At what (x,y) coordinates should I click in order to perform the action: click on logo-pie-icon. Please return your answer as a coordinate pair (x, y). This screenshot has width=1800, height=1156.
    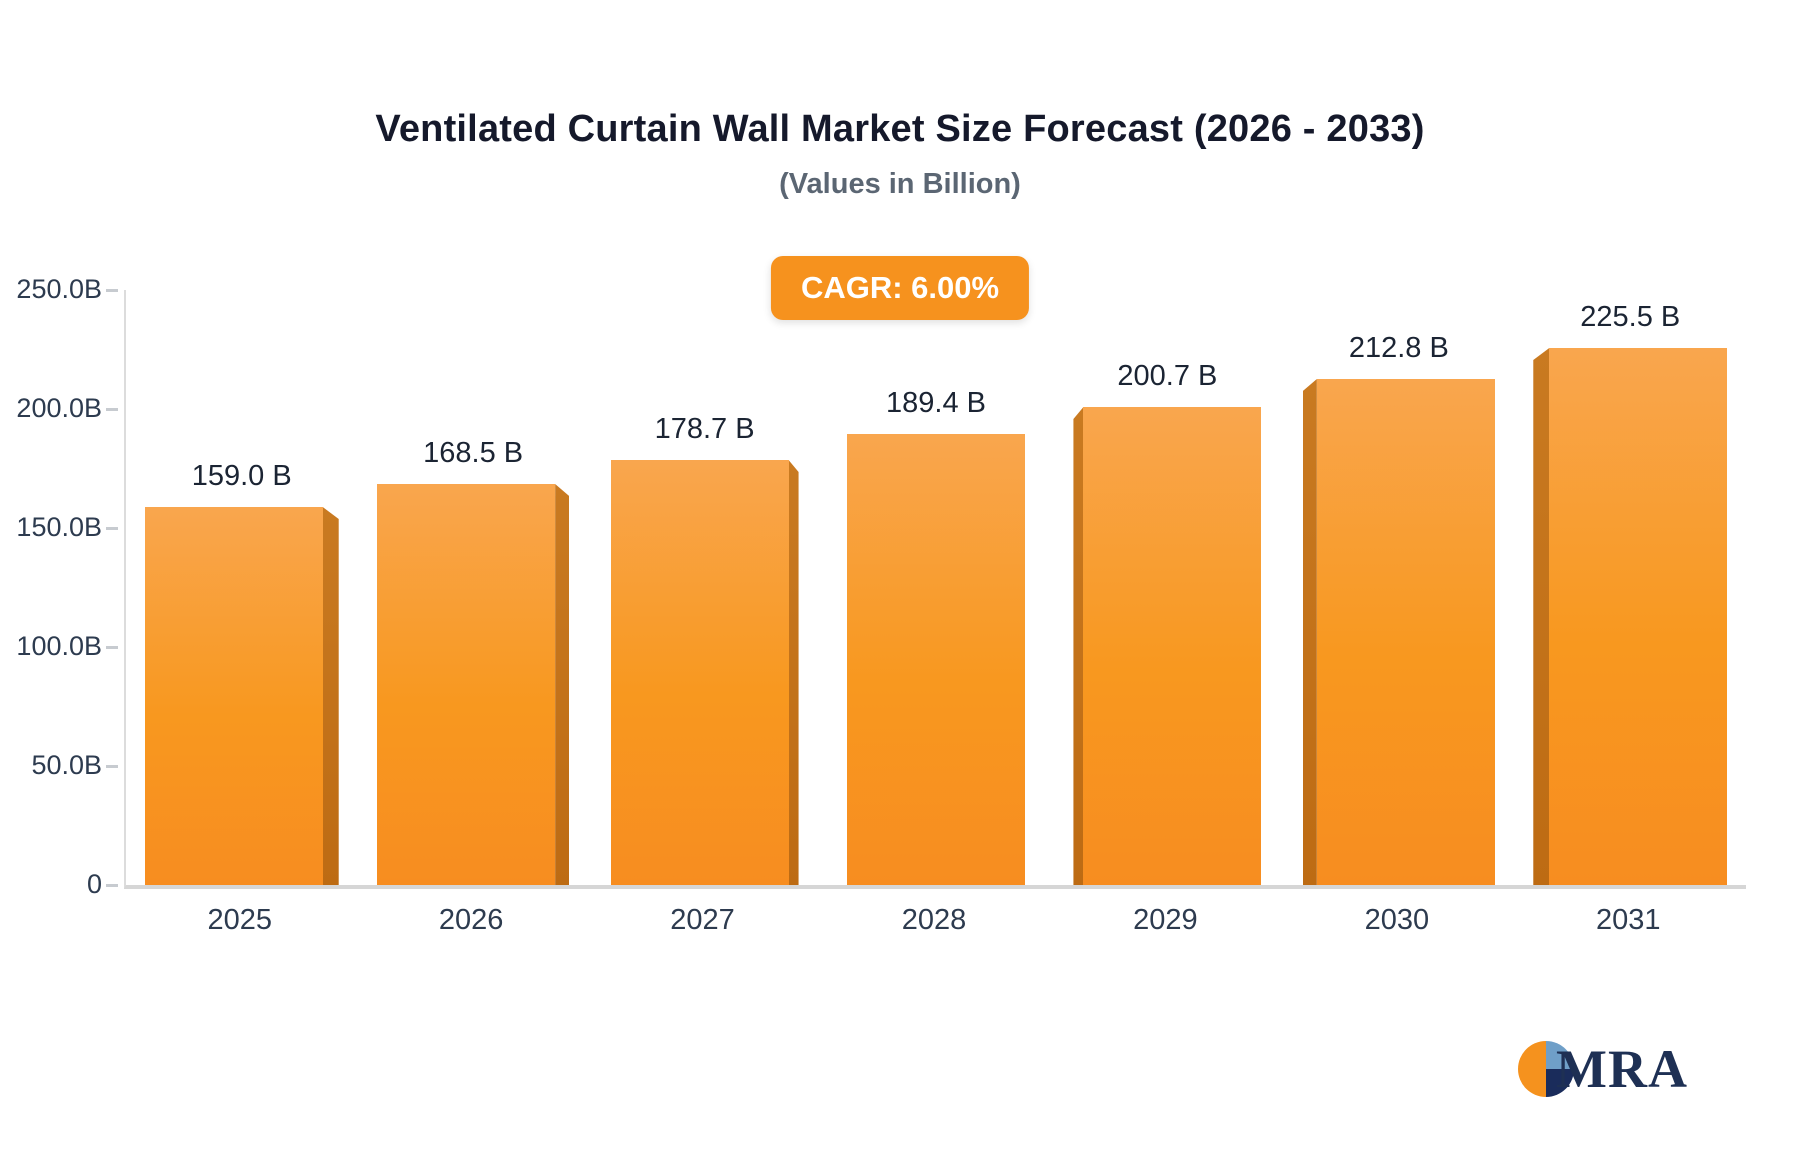
    Looking at the image, I should click on (1546, 1069).